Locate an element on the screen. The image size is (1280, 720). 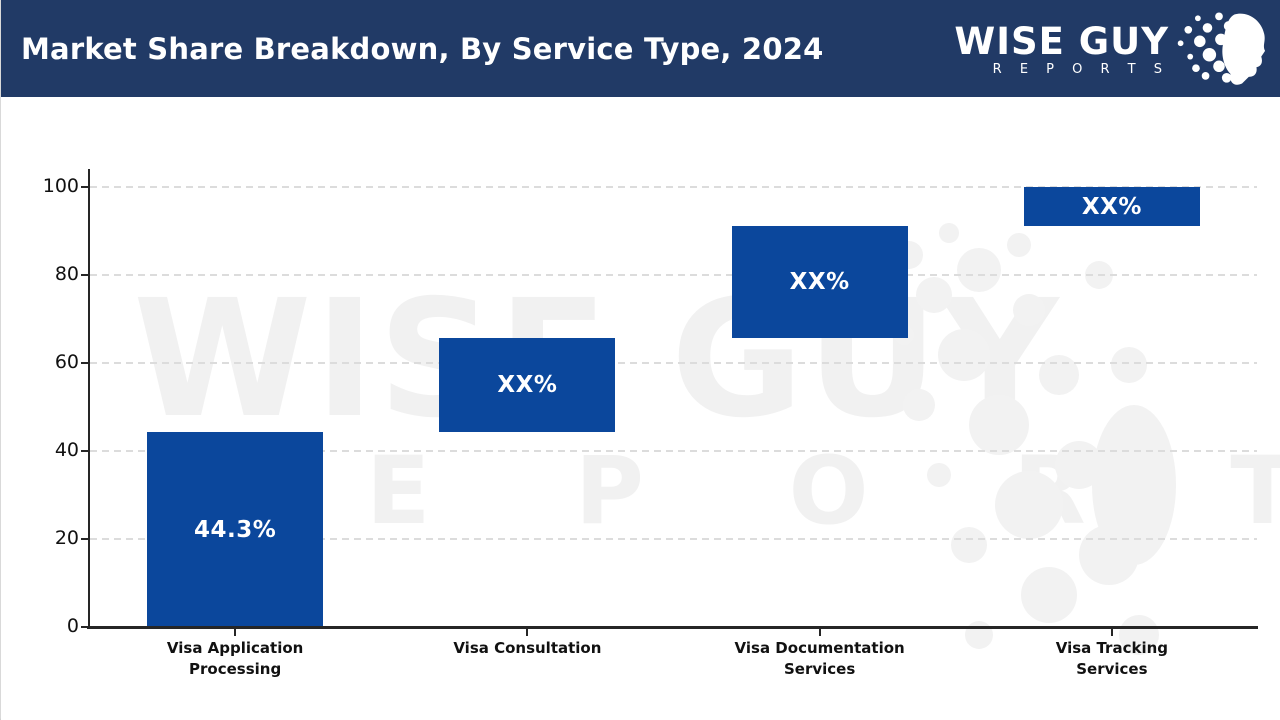
x-category-label: Visa Application Processing is located at coordinates (235, 659).